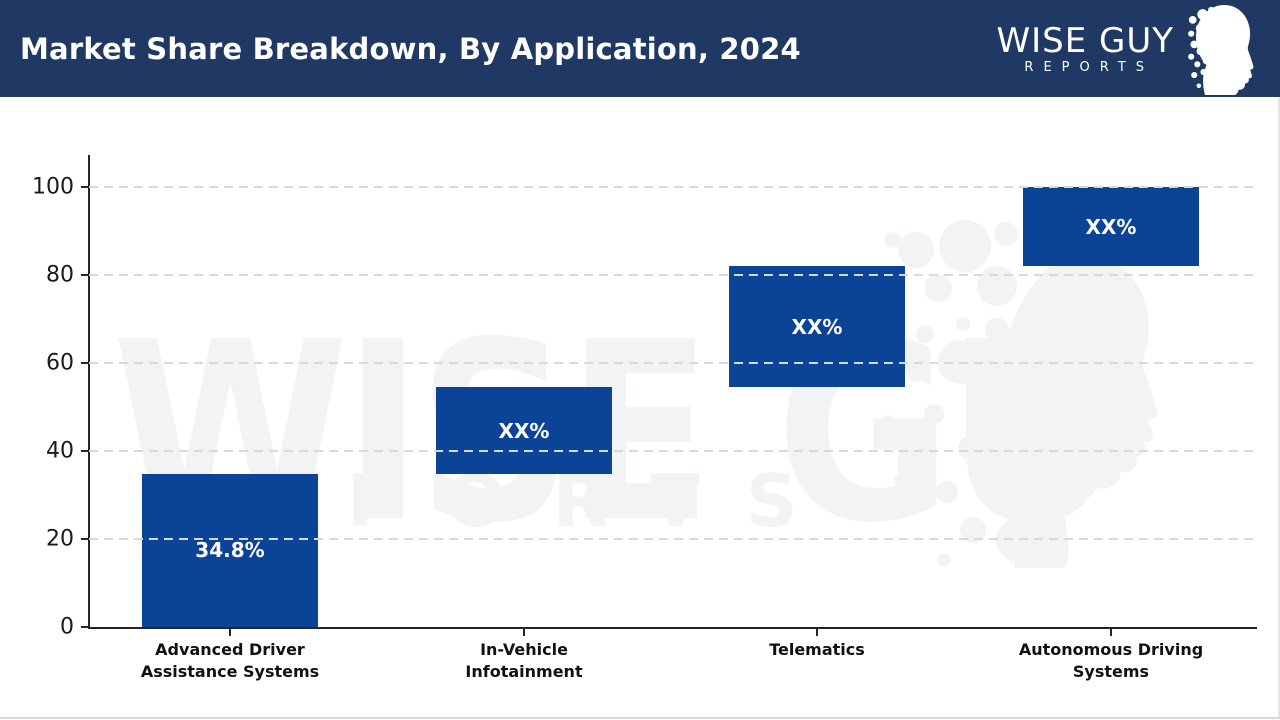 Image resolution: width=1280 pixels, height=720 pixels. I want to click on x-category-label-3: Telematics, so click(817, 649).